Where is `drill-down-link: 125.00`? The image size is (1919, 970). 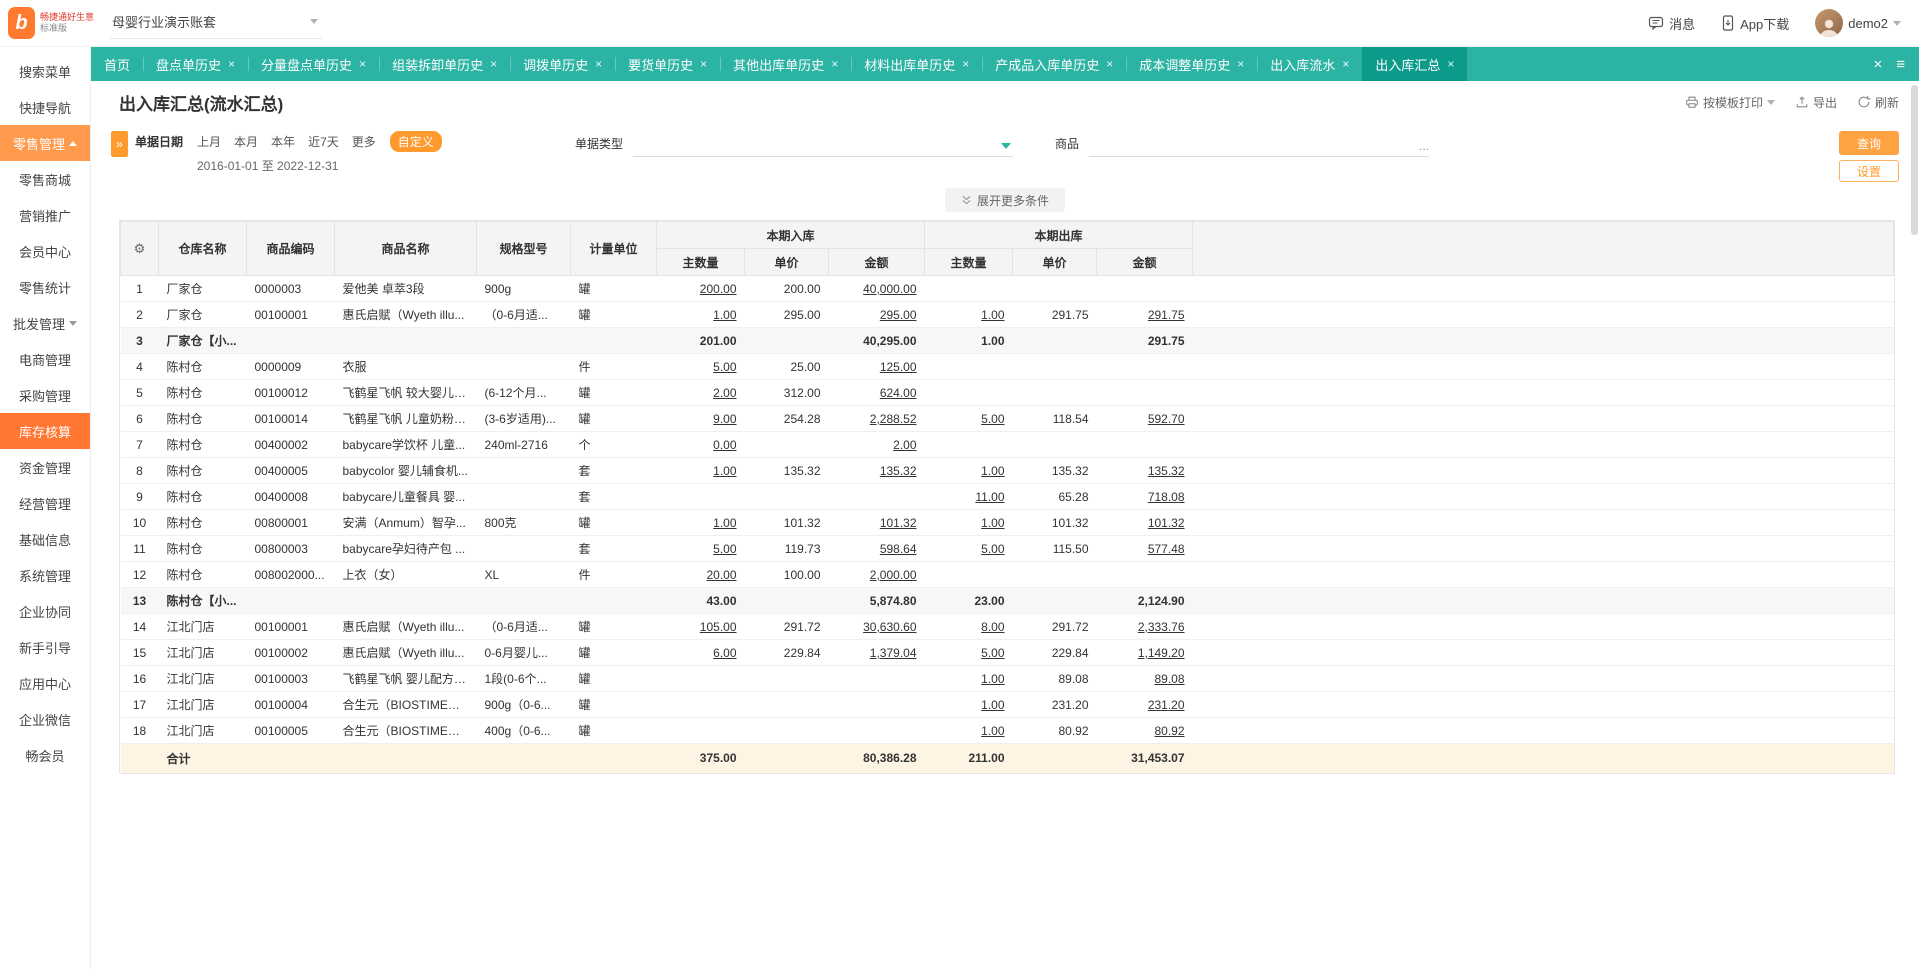
drill-down-link: 125.00 is located at coordinates (876, 366).